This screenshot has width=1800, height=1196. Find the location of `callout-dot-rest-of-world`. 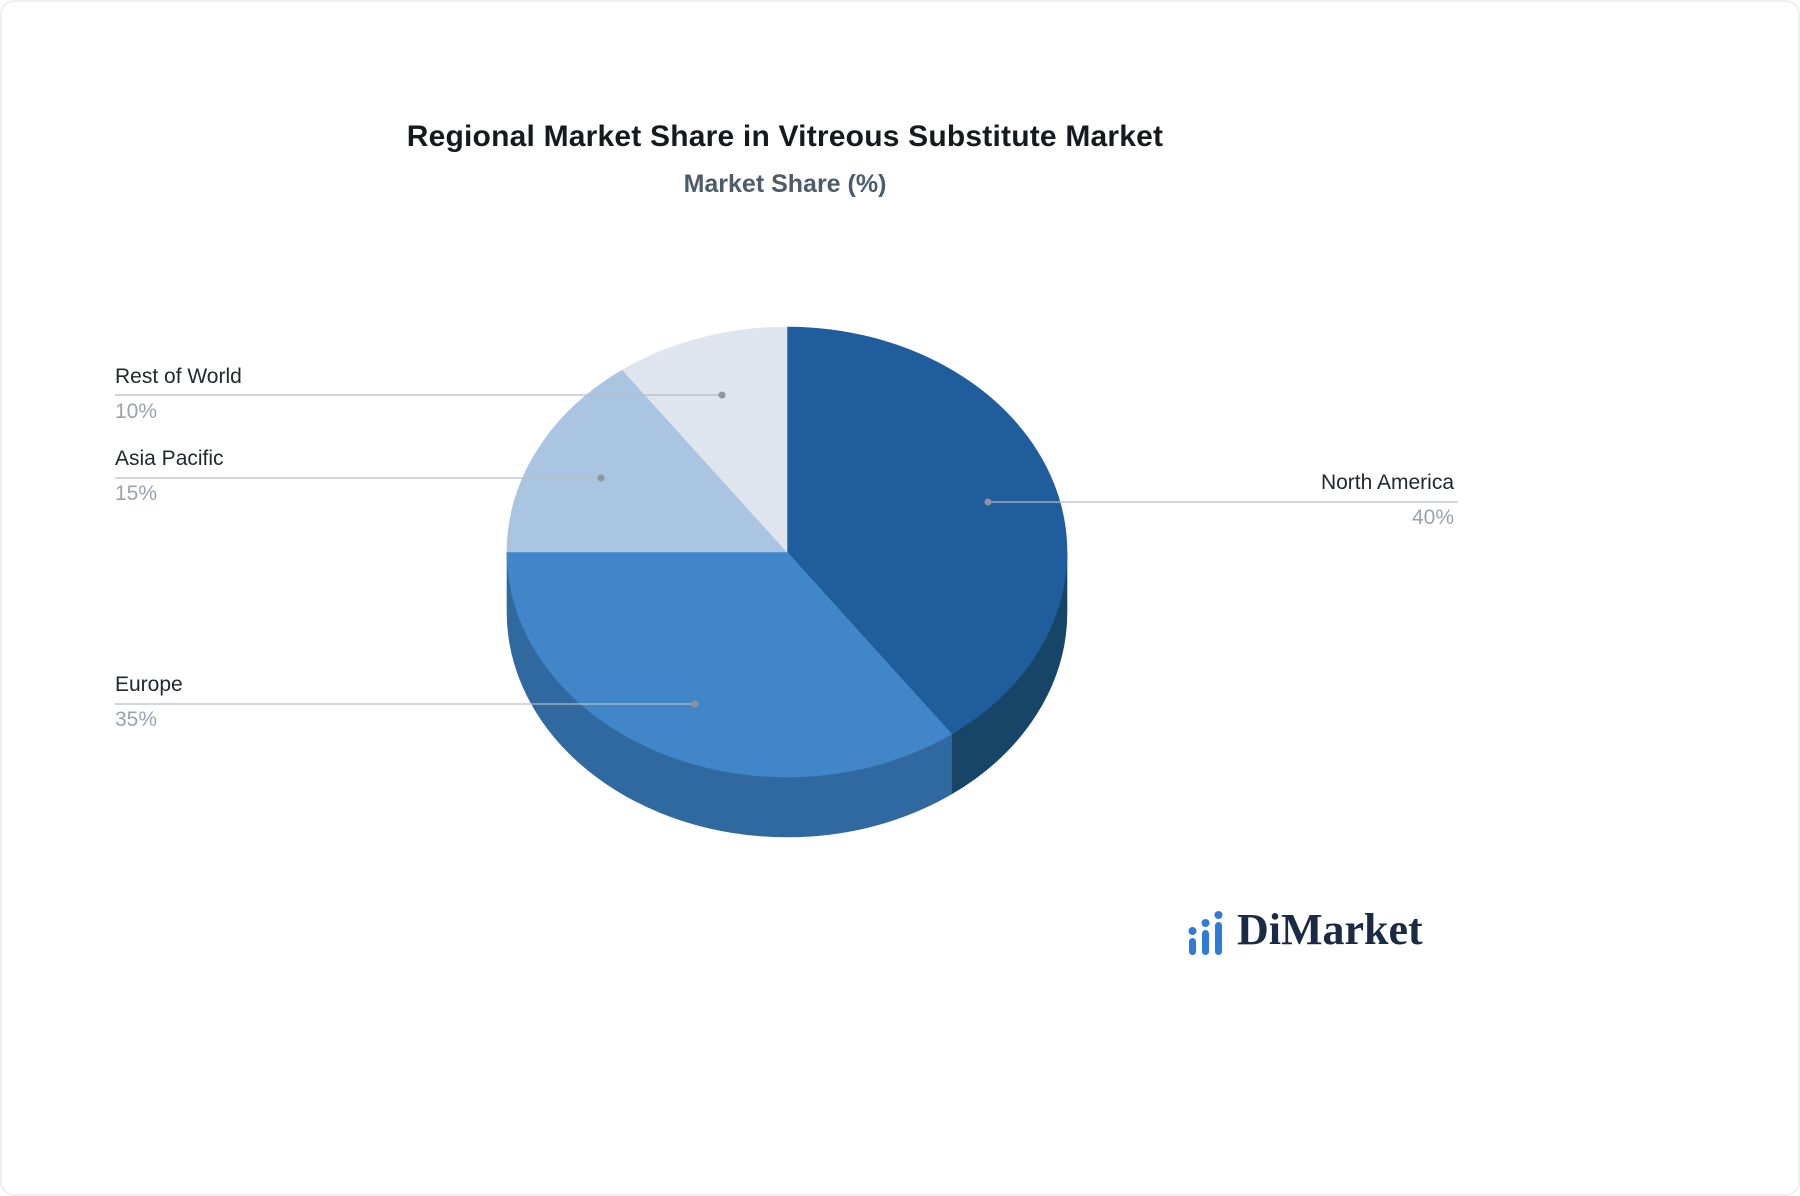

callout-dot-rest-of-world is located at coordinates (722, 395).